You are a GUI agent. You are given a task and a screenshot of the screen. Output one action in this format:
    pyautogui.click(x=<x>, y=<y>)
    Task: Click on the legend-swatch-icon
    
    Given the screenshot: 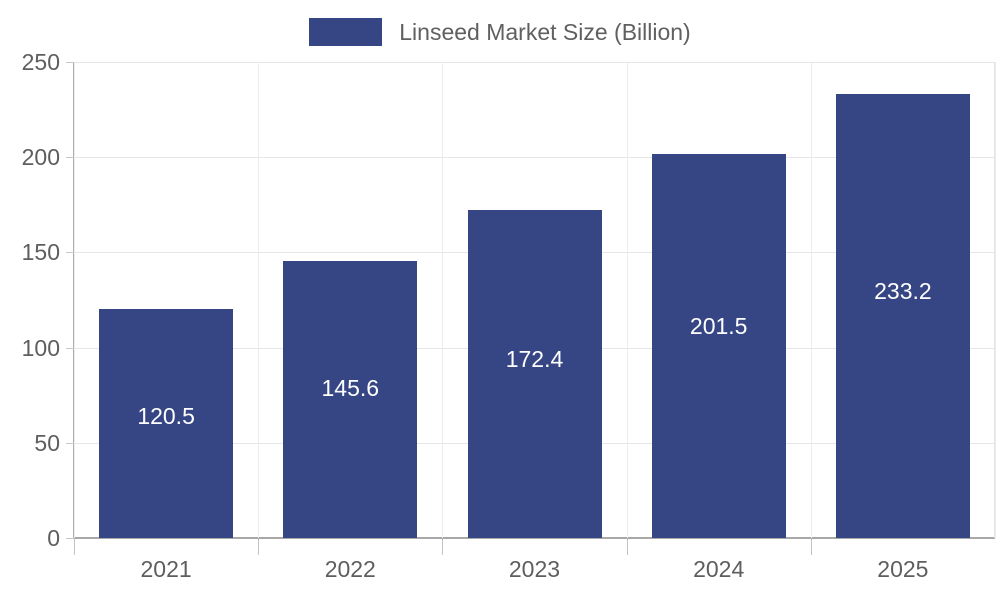 What is the action you would take?
    pyautogui.click(x=346, y=32)
    